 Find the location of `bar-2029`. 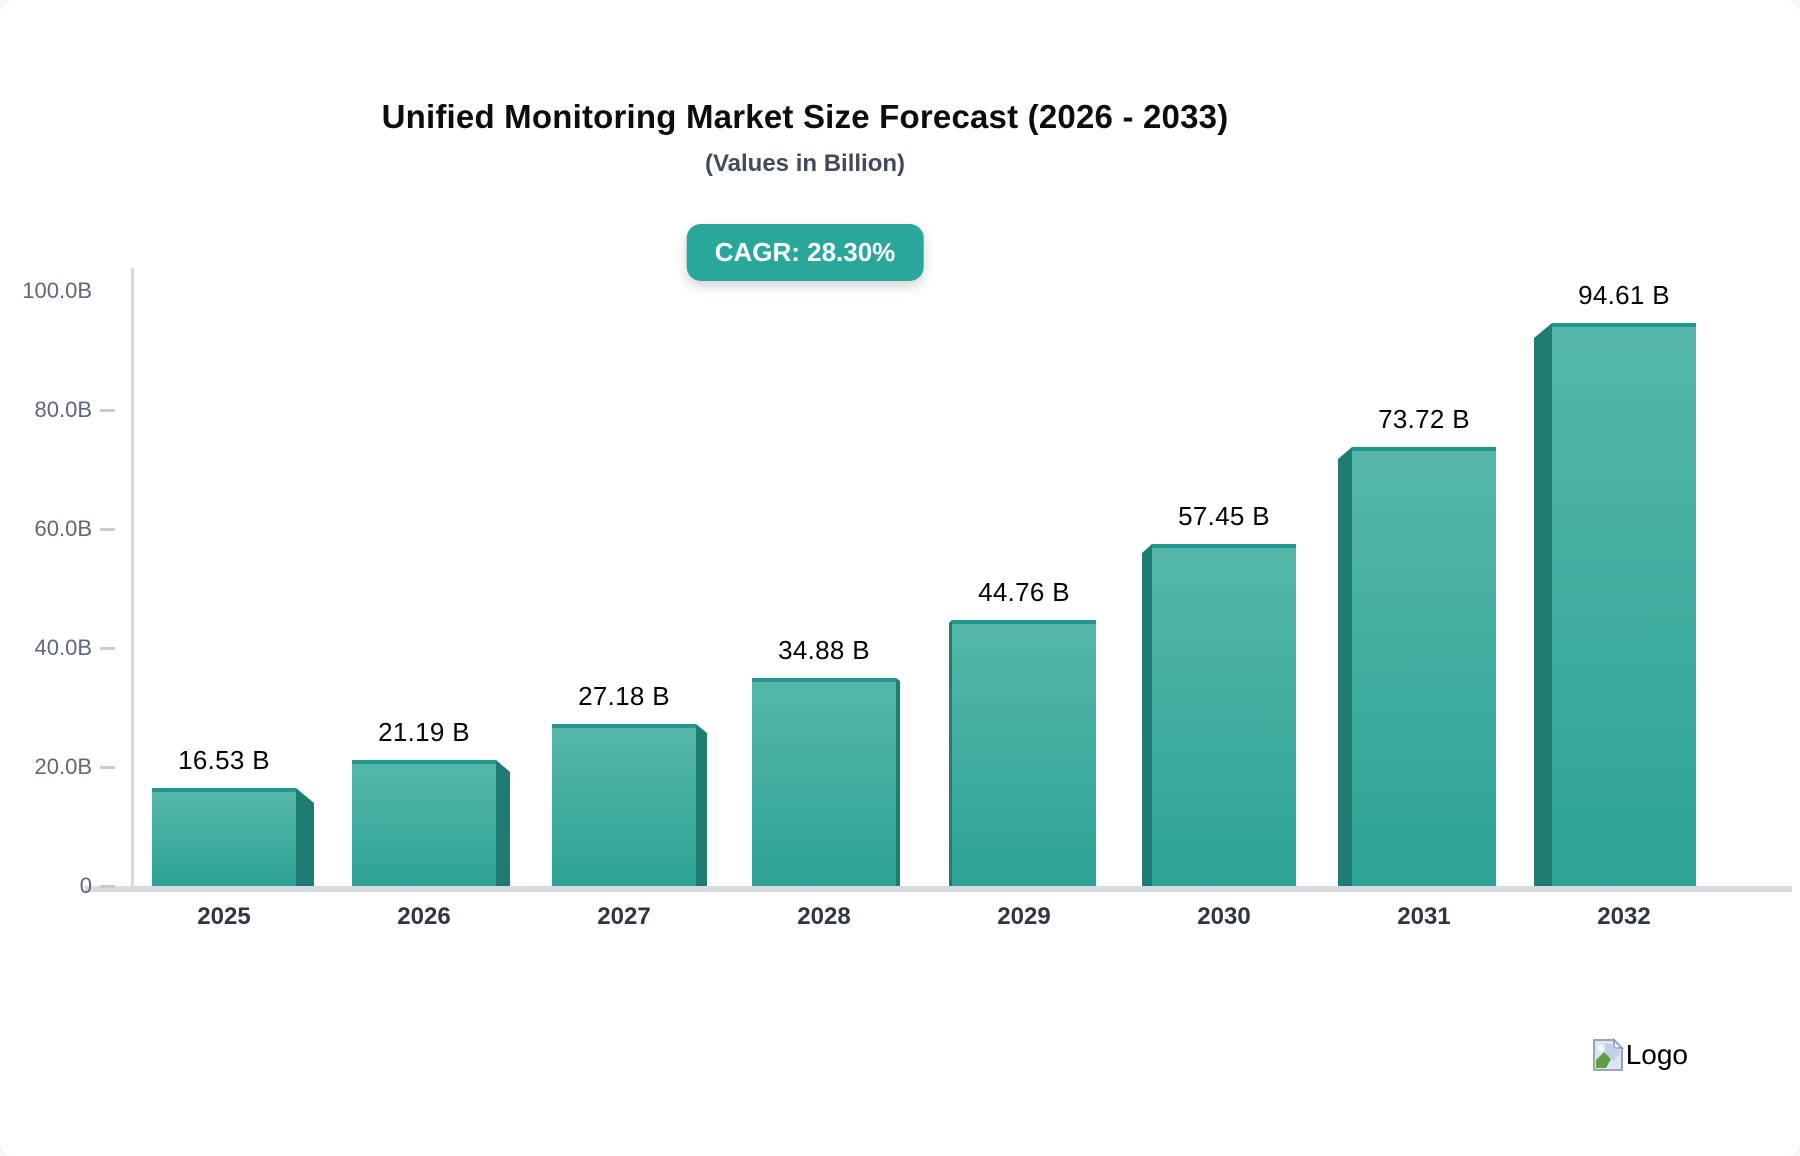

bar-2029 is located at coordinates (1024, 753).